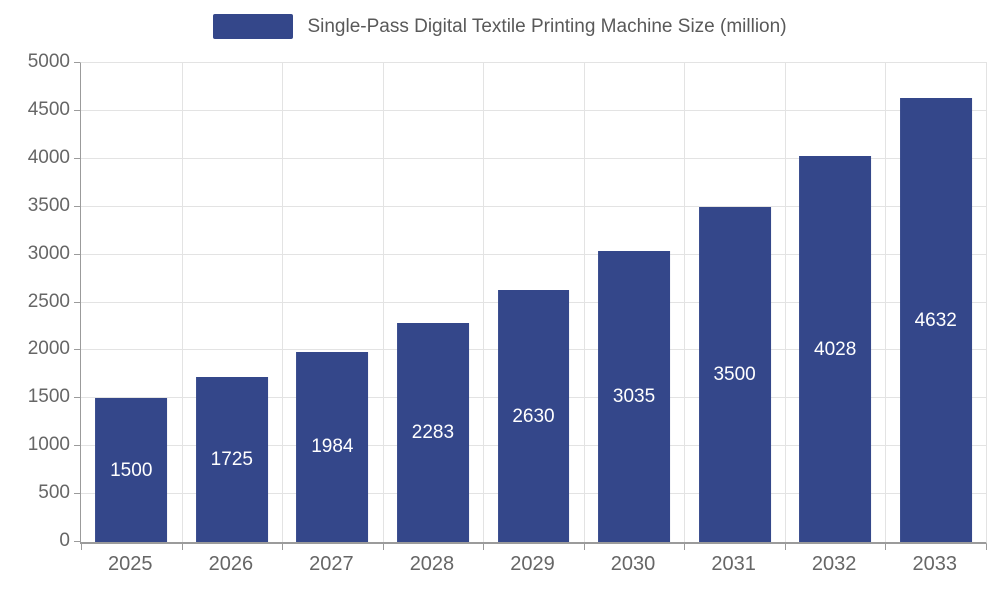 The height and width of the screenshot is (600, 1000). I want to click on bar-2027: 1984, so click(332, 446).